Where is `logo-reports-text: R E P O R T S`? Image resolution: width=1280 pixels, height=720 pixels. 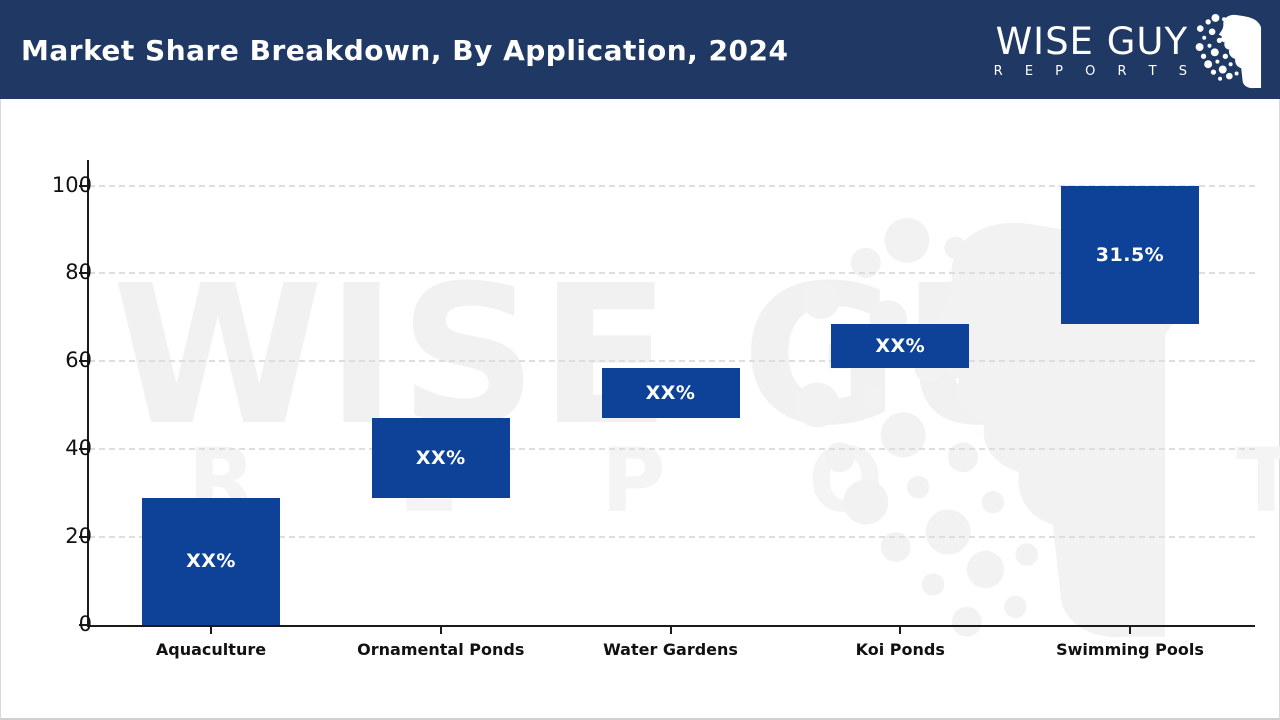
logo-reports-text: R E P O R T S is located at coordinates (1094, 71).